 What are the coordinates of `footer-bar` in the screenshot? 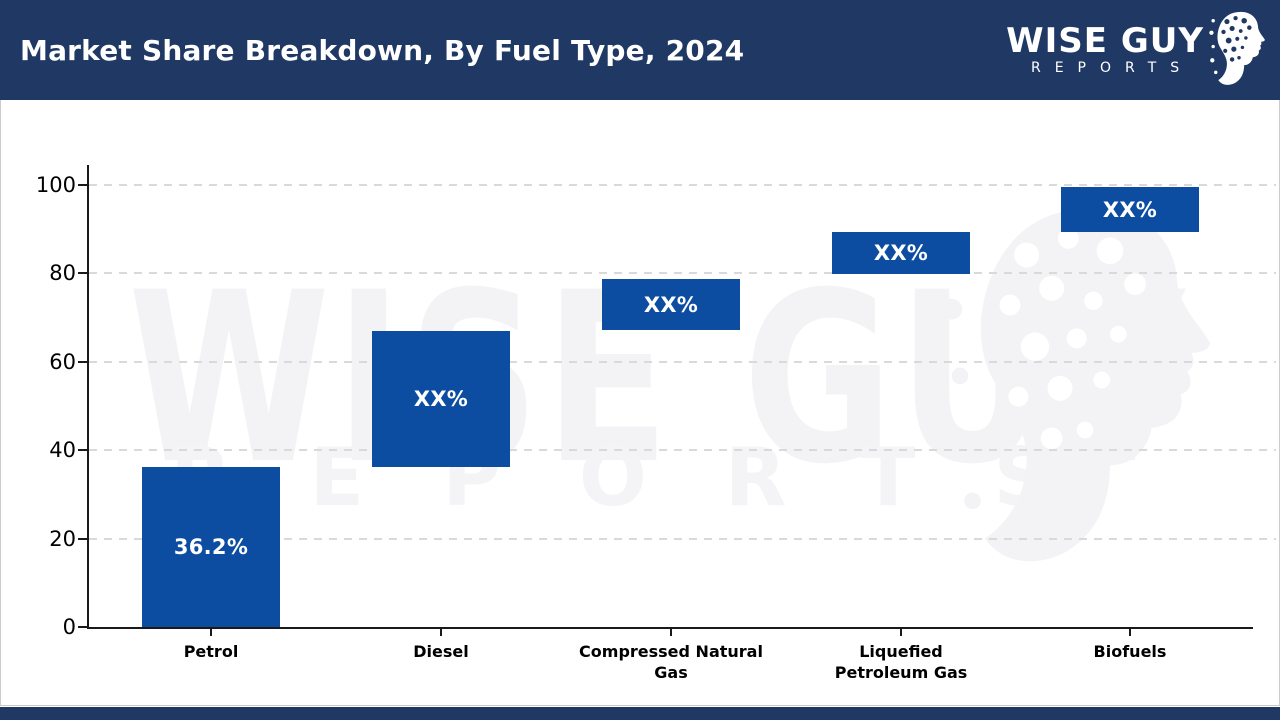 It's located at (640, 713).